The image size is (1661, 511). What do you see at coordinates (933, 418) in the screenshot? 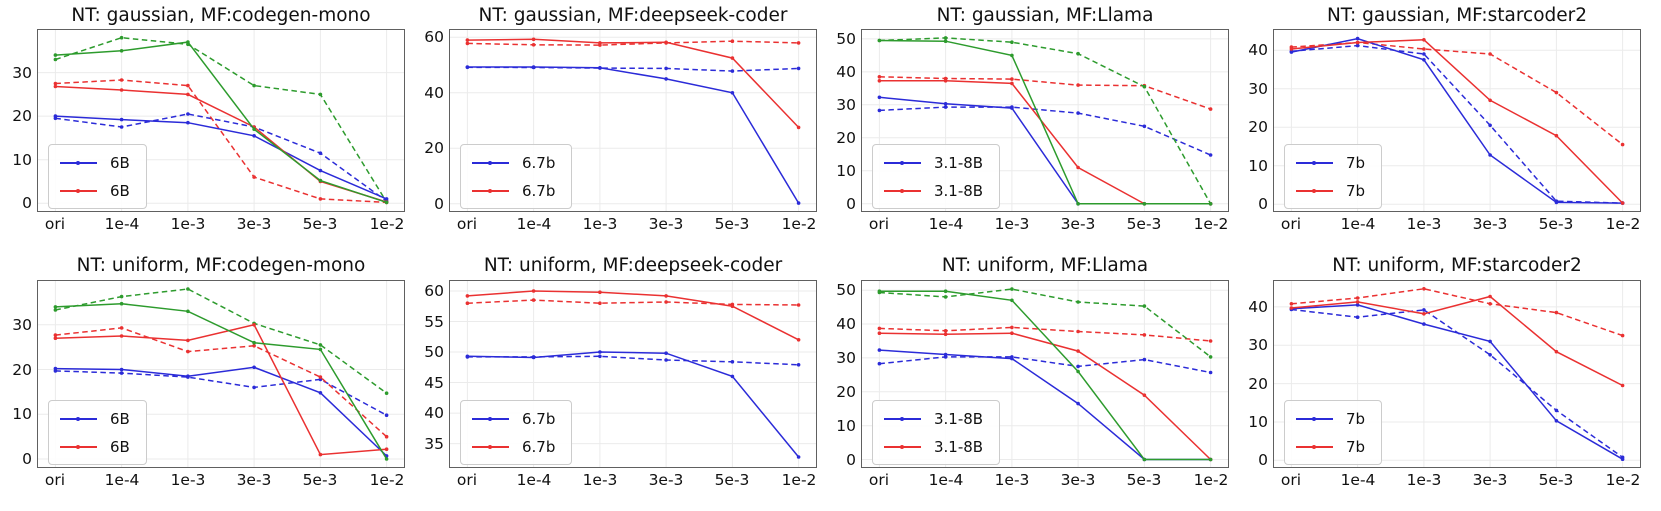
I see `legend-entry: 3.1-8B` at bounding box center [933, 418].